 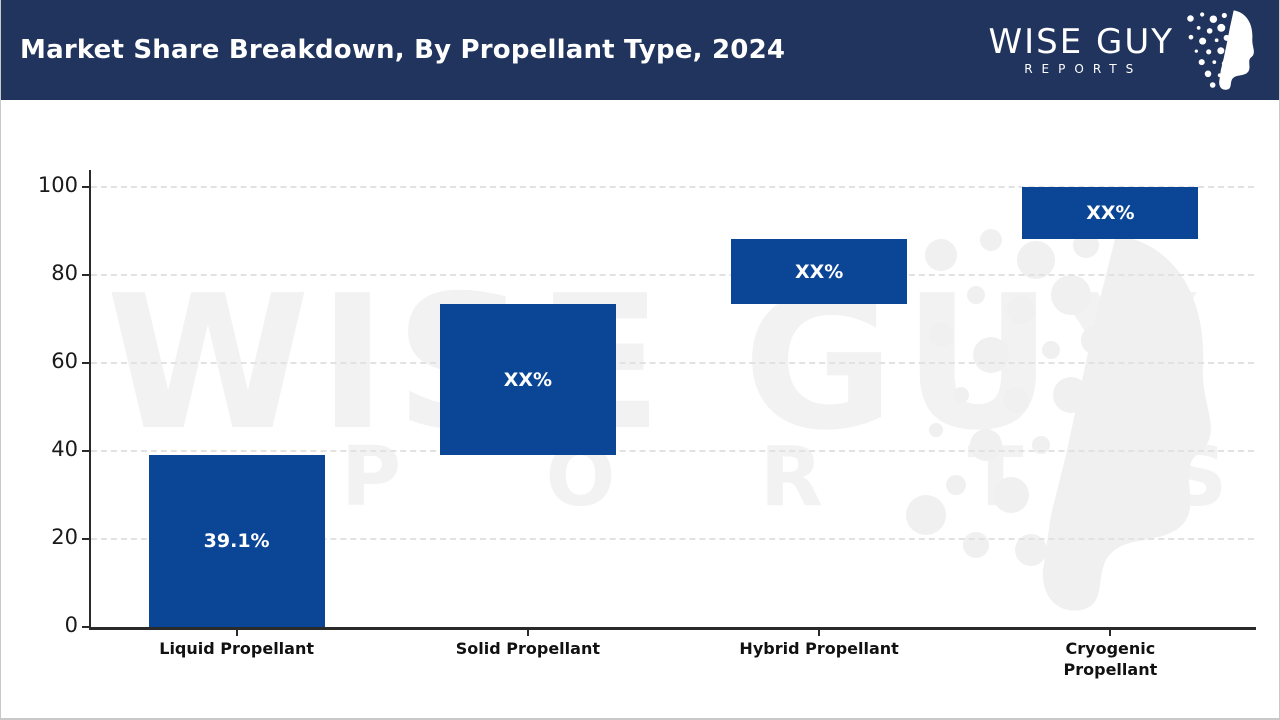 I want to click on brand-logo: WISE GUY REPORTS, so click(x=1121, y=50).